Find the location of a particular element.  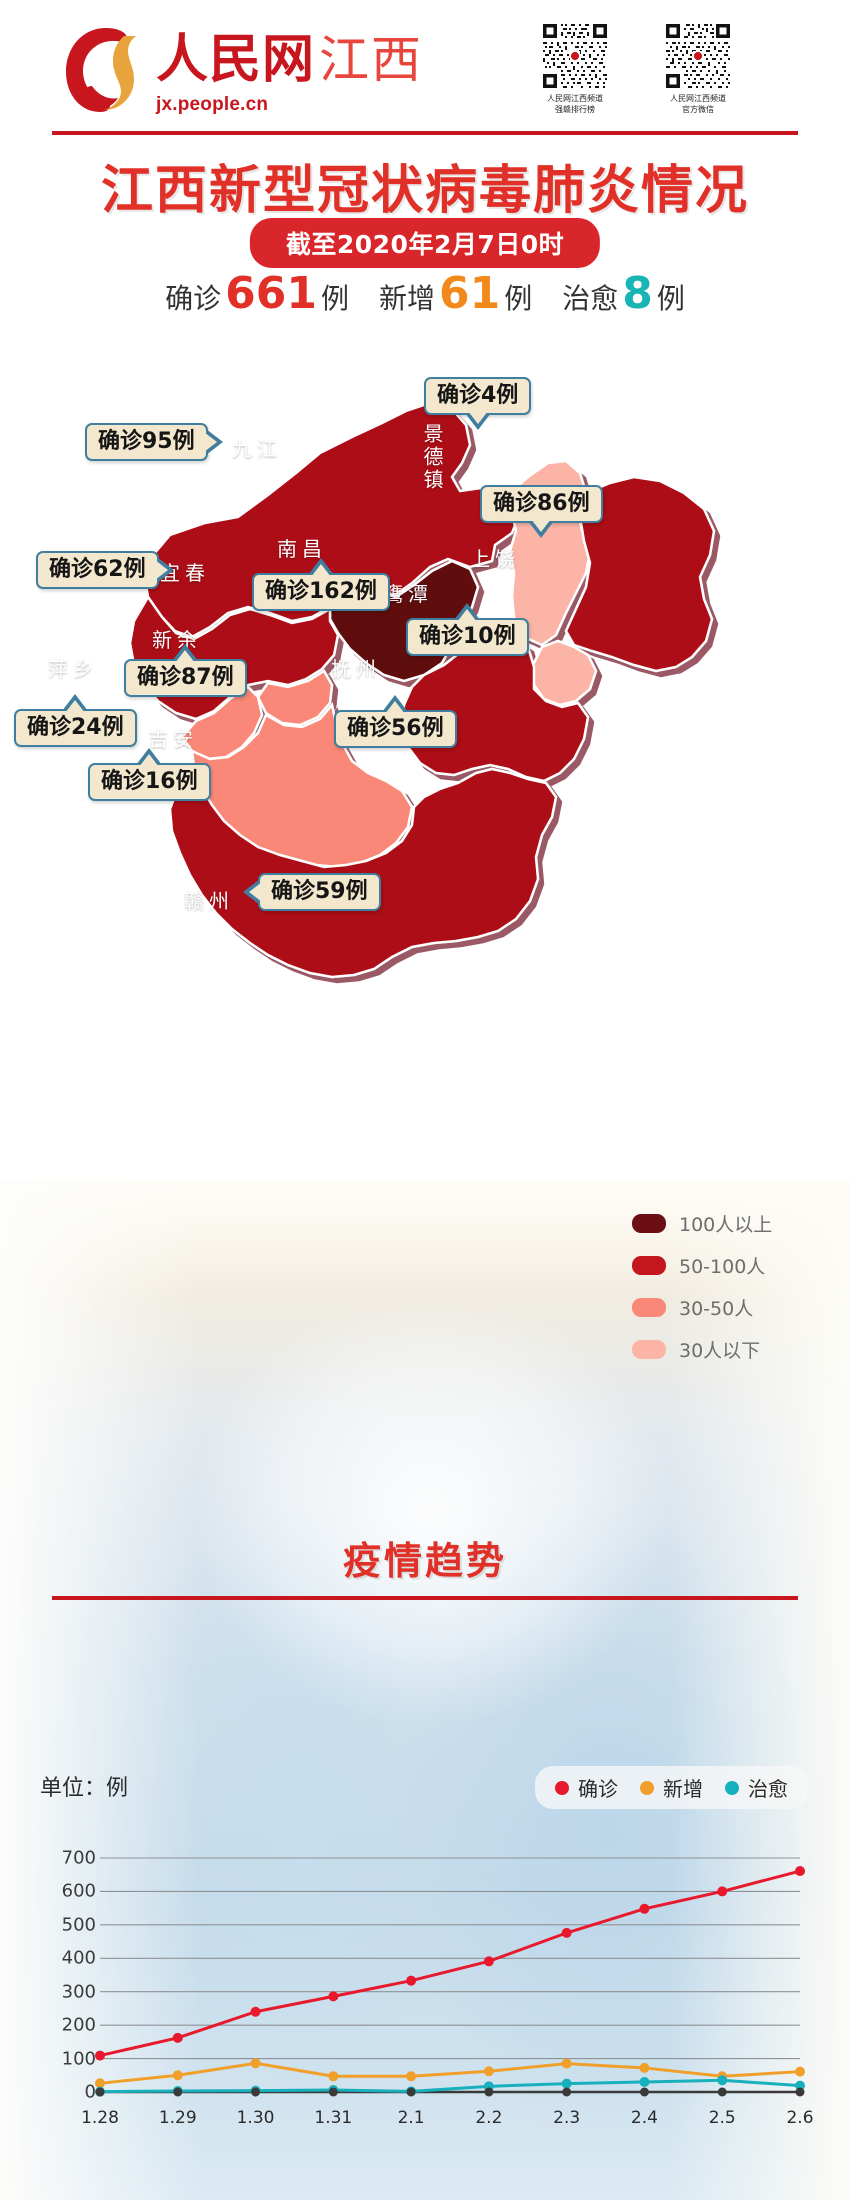

page-title: 江西新型冠状病毒肺炎情况 is located at coordinates (424, 191).